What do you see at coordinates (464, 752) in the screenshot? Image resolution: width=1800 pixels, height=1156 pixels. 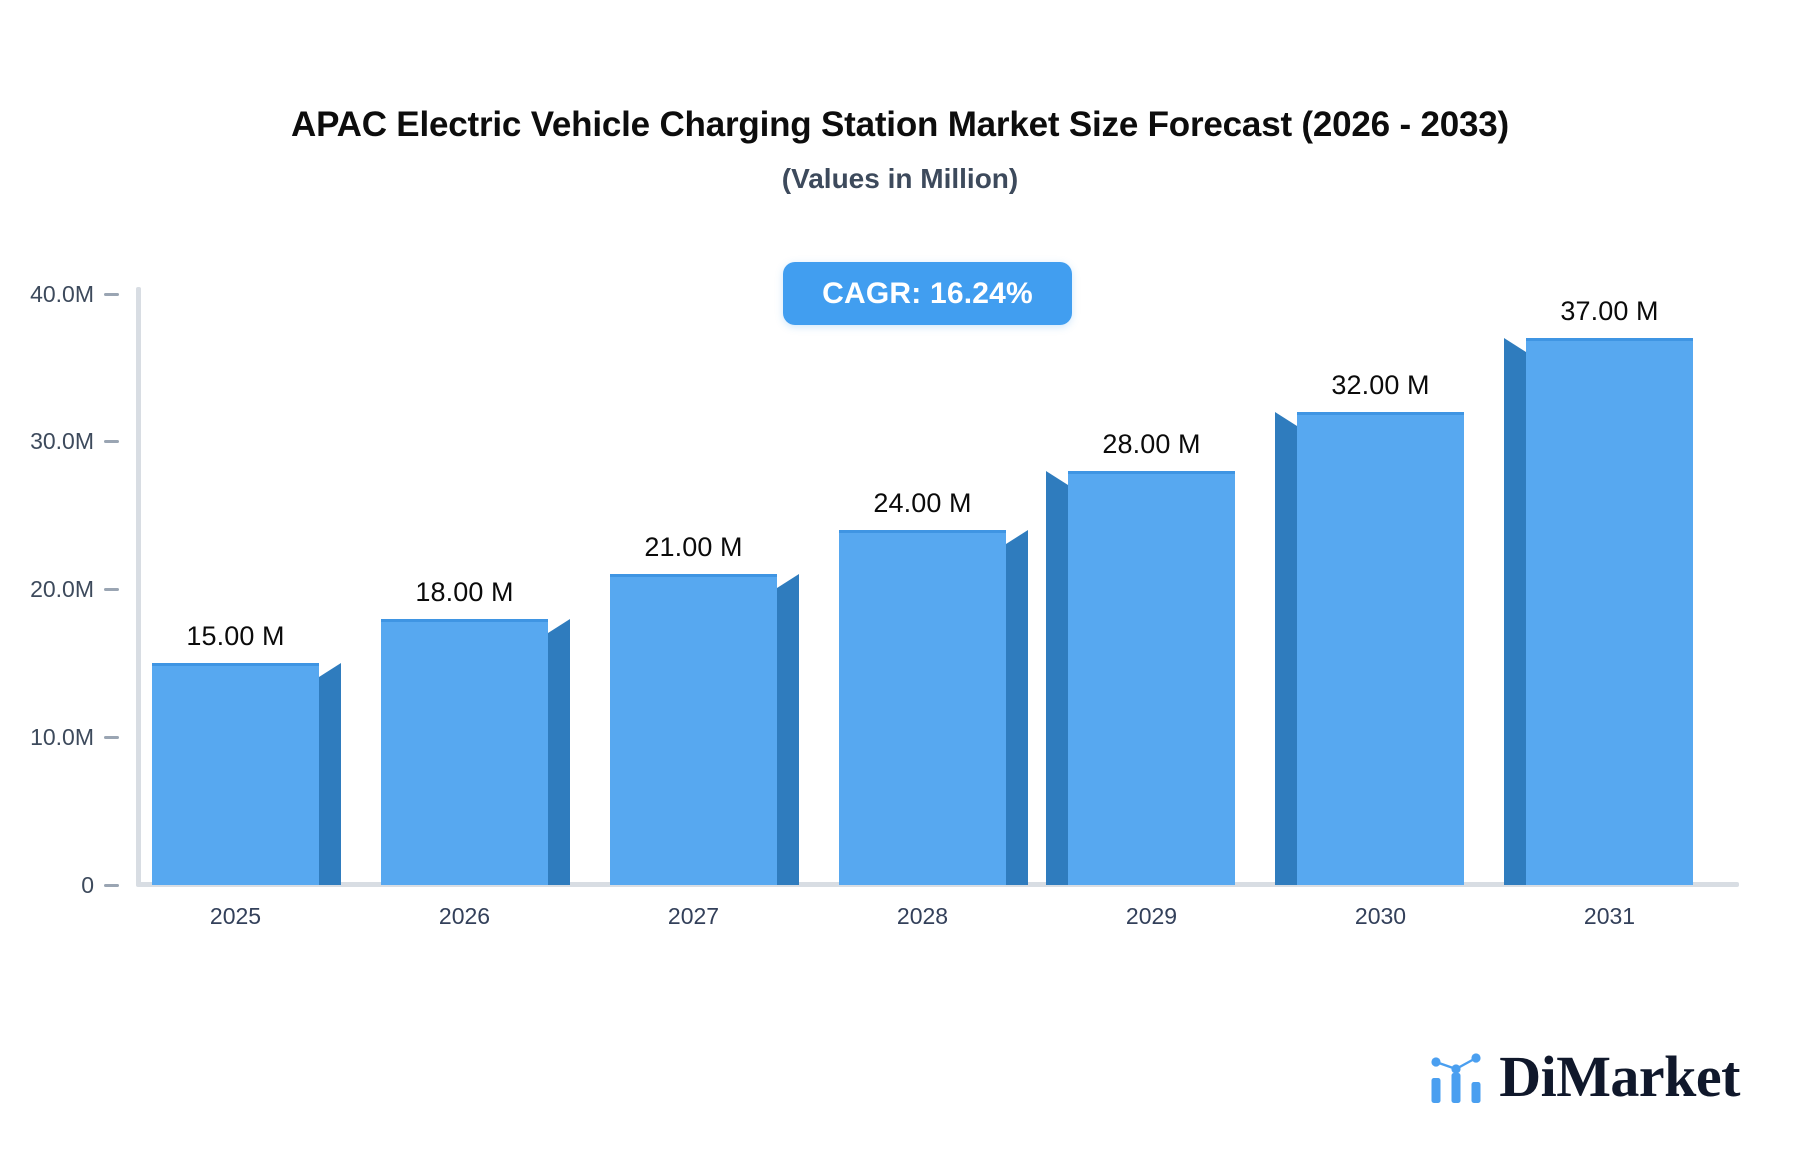 I see `bar-2026` at bounding box center [464, 752].